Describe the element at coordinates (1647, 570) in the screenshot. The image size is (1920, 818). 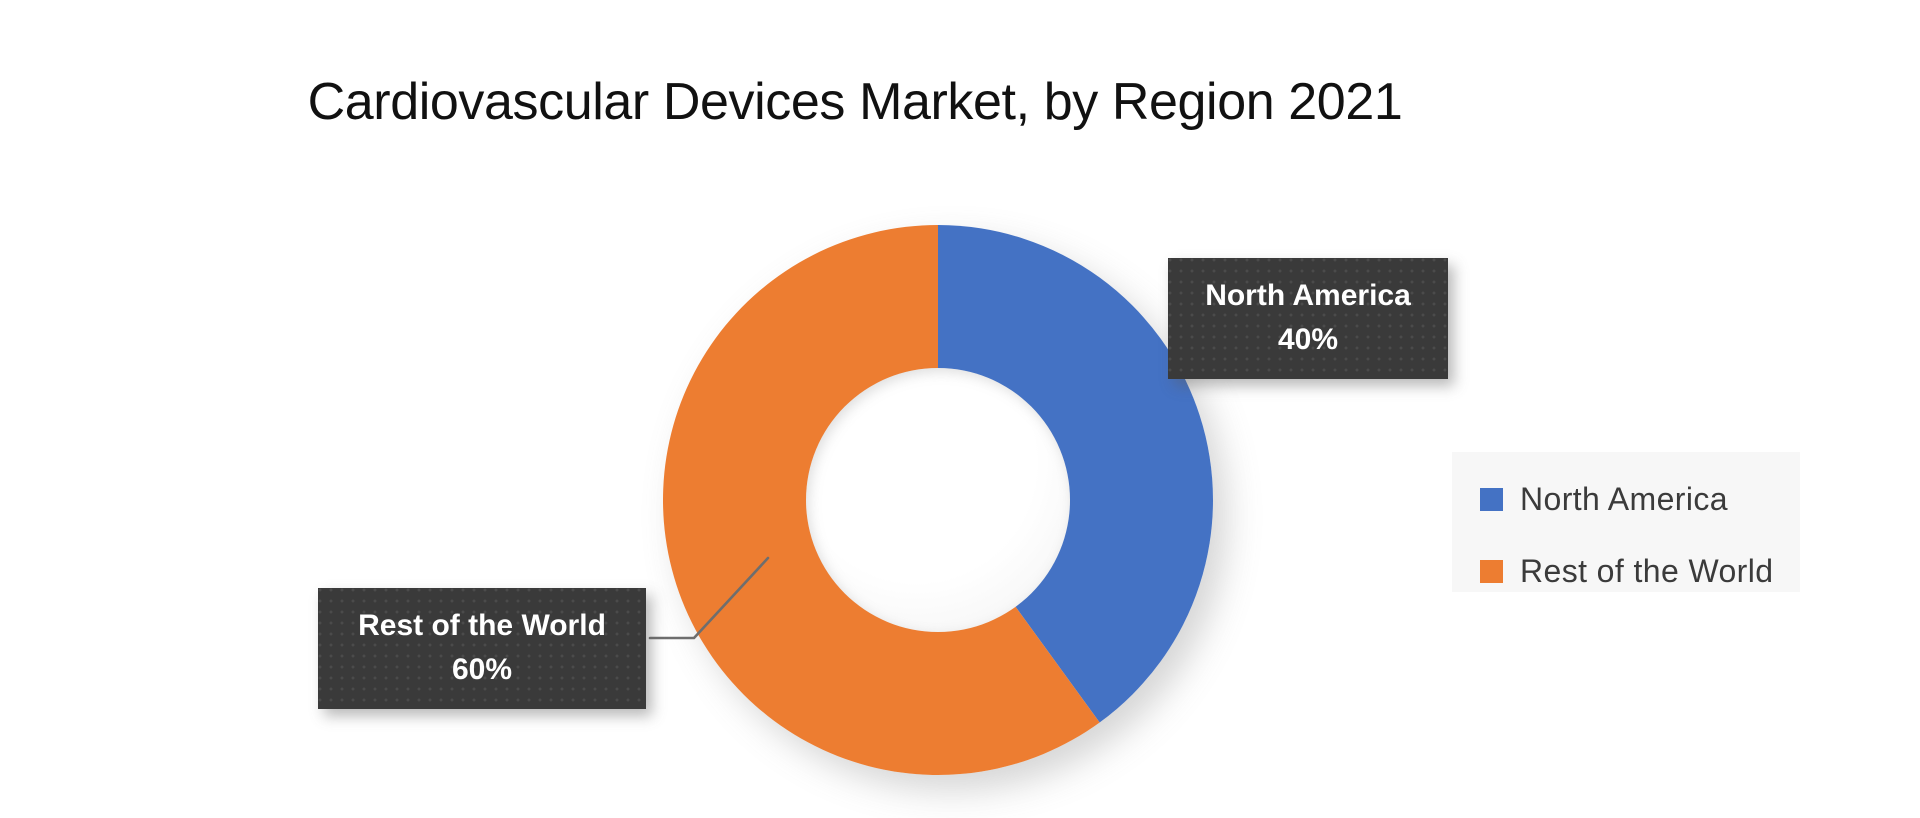
I see `legend-label-rest-of-the-world: Rest of the World` at that location.